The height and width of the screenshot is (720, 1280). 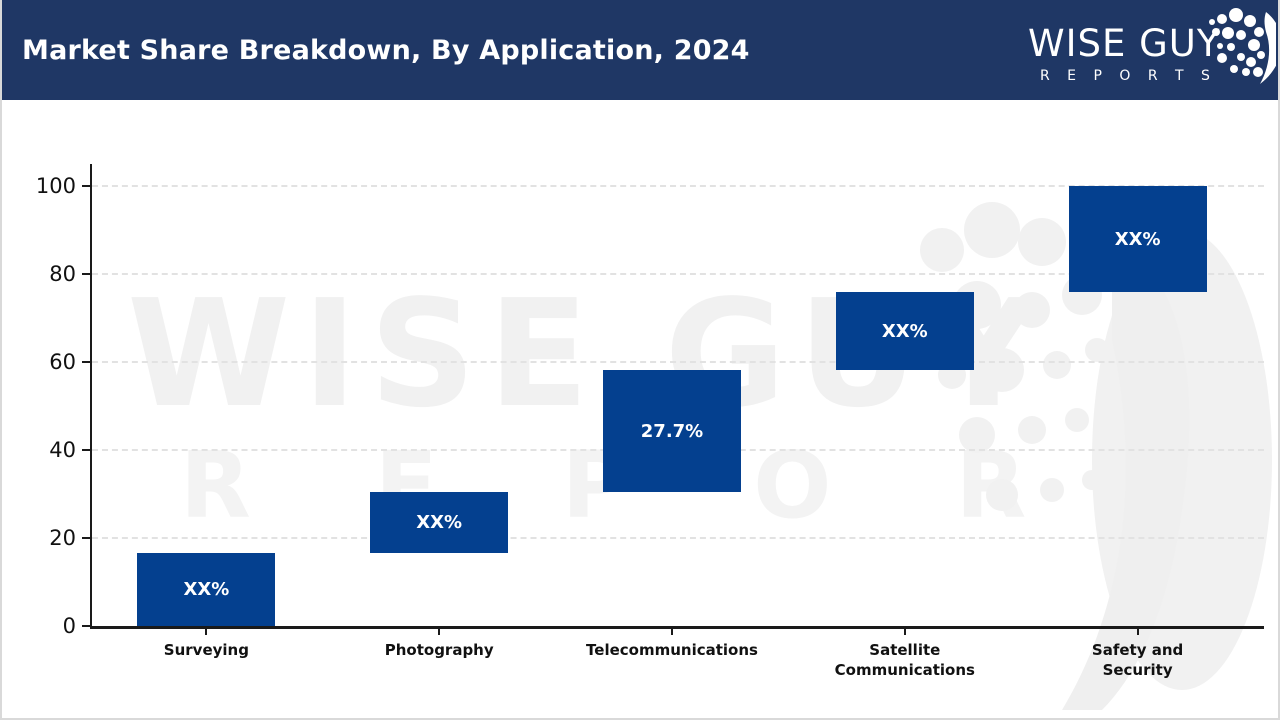 I want to click on logo-wordmark: WISE GUY, so click(x=1124, y=43).